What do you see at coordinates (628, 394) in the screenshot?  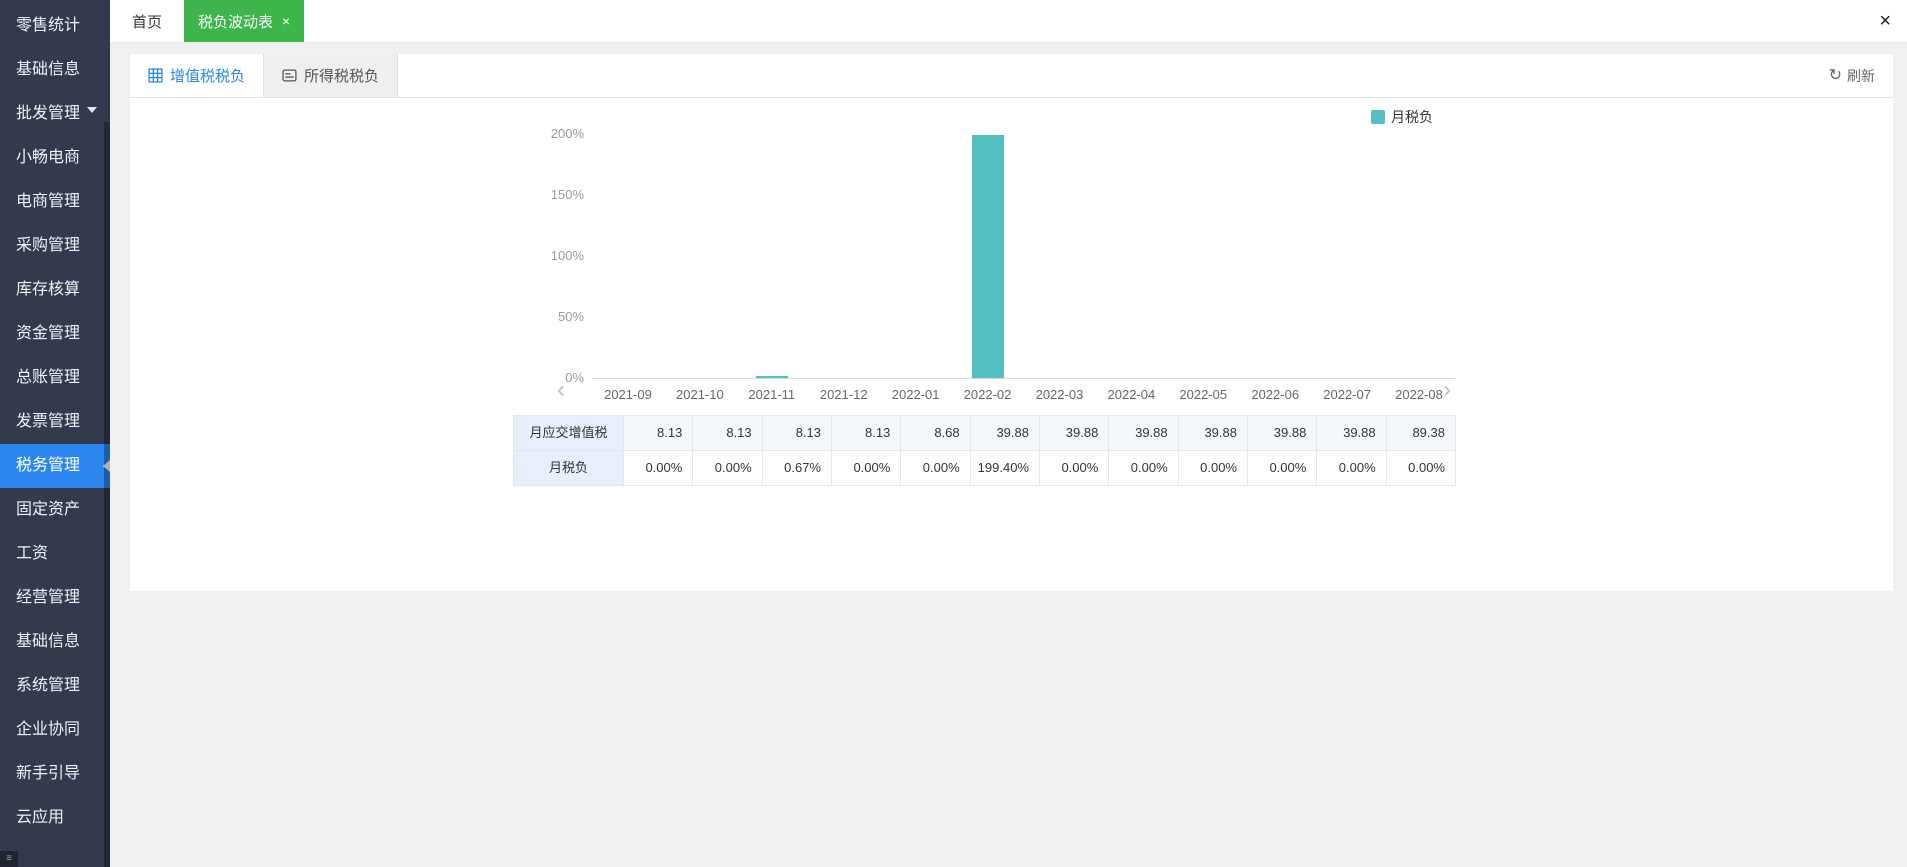 I see `x-axis-label: 2021-09` at bounding box center [628, 394].